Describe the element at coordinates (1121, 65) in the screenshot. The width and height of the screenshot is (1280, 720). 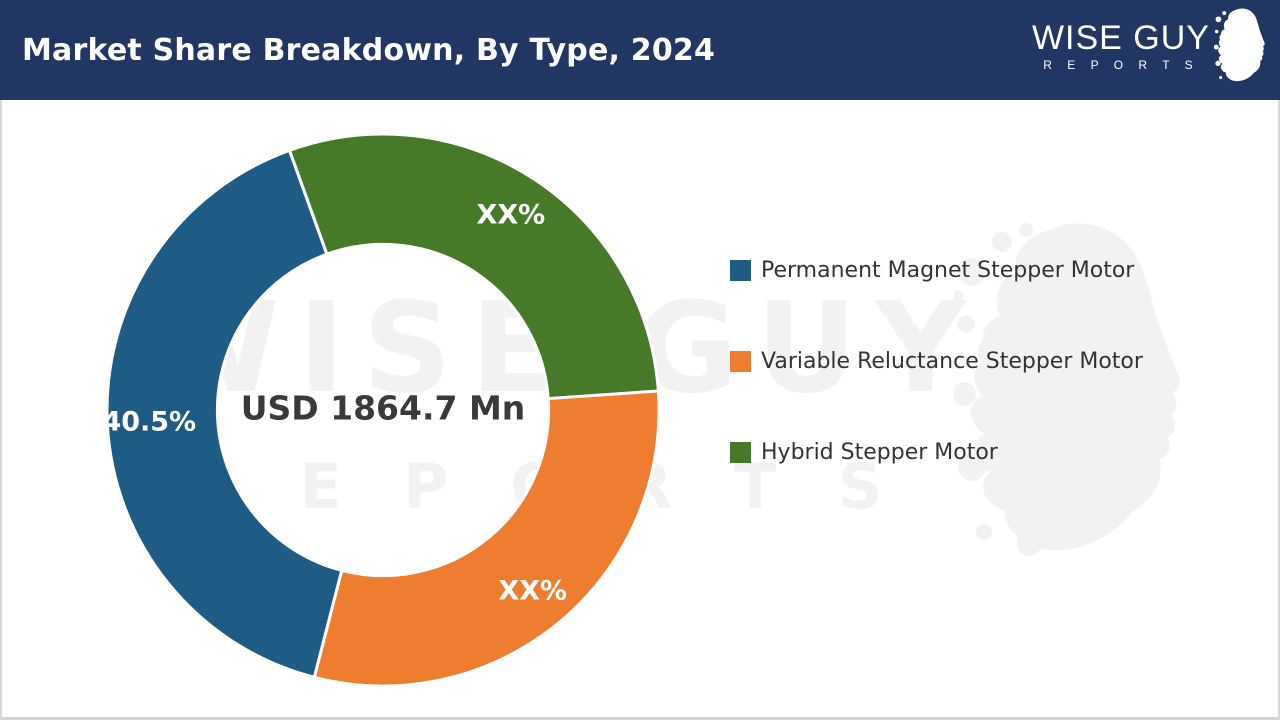
I see `logo-subtitle: R E P O R T S` at that location.